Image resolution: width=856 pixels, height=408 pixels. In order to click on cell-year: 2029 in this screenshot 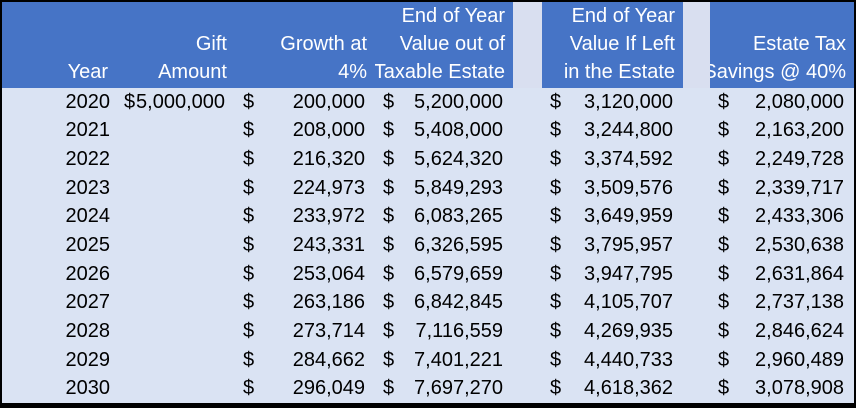, I will do `click(59, 360)`.